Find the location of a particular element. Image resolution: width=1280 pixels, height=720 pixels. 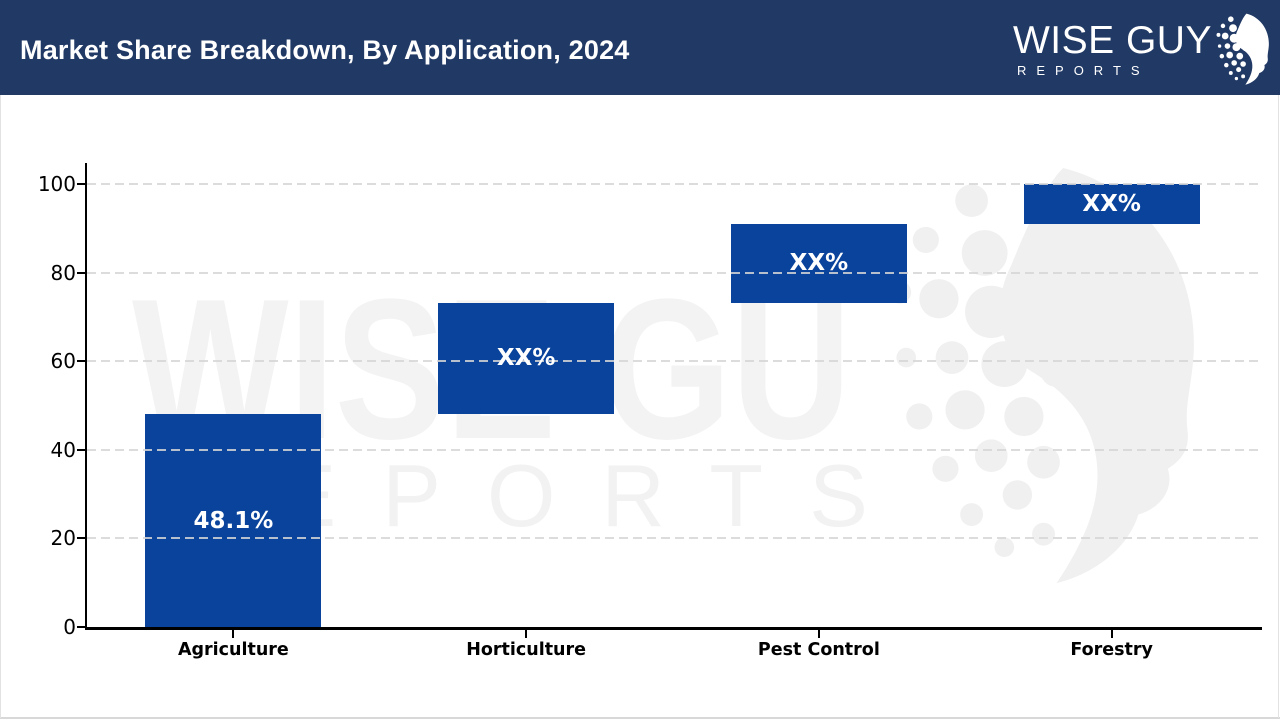

x-label-agriculture: Agriculture is located at coordinates (233, 650).